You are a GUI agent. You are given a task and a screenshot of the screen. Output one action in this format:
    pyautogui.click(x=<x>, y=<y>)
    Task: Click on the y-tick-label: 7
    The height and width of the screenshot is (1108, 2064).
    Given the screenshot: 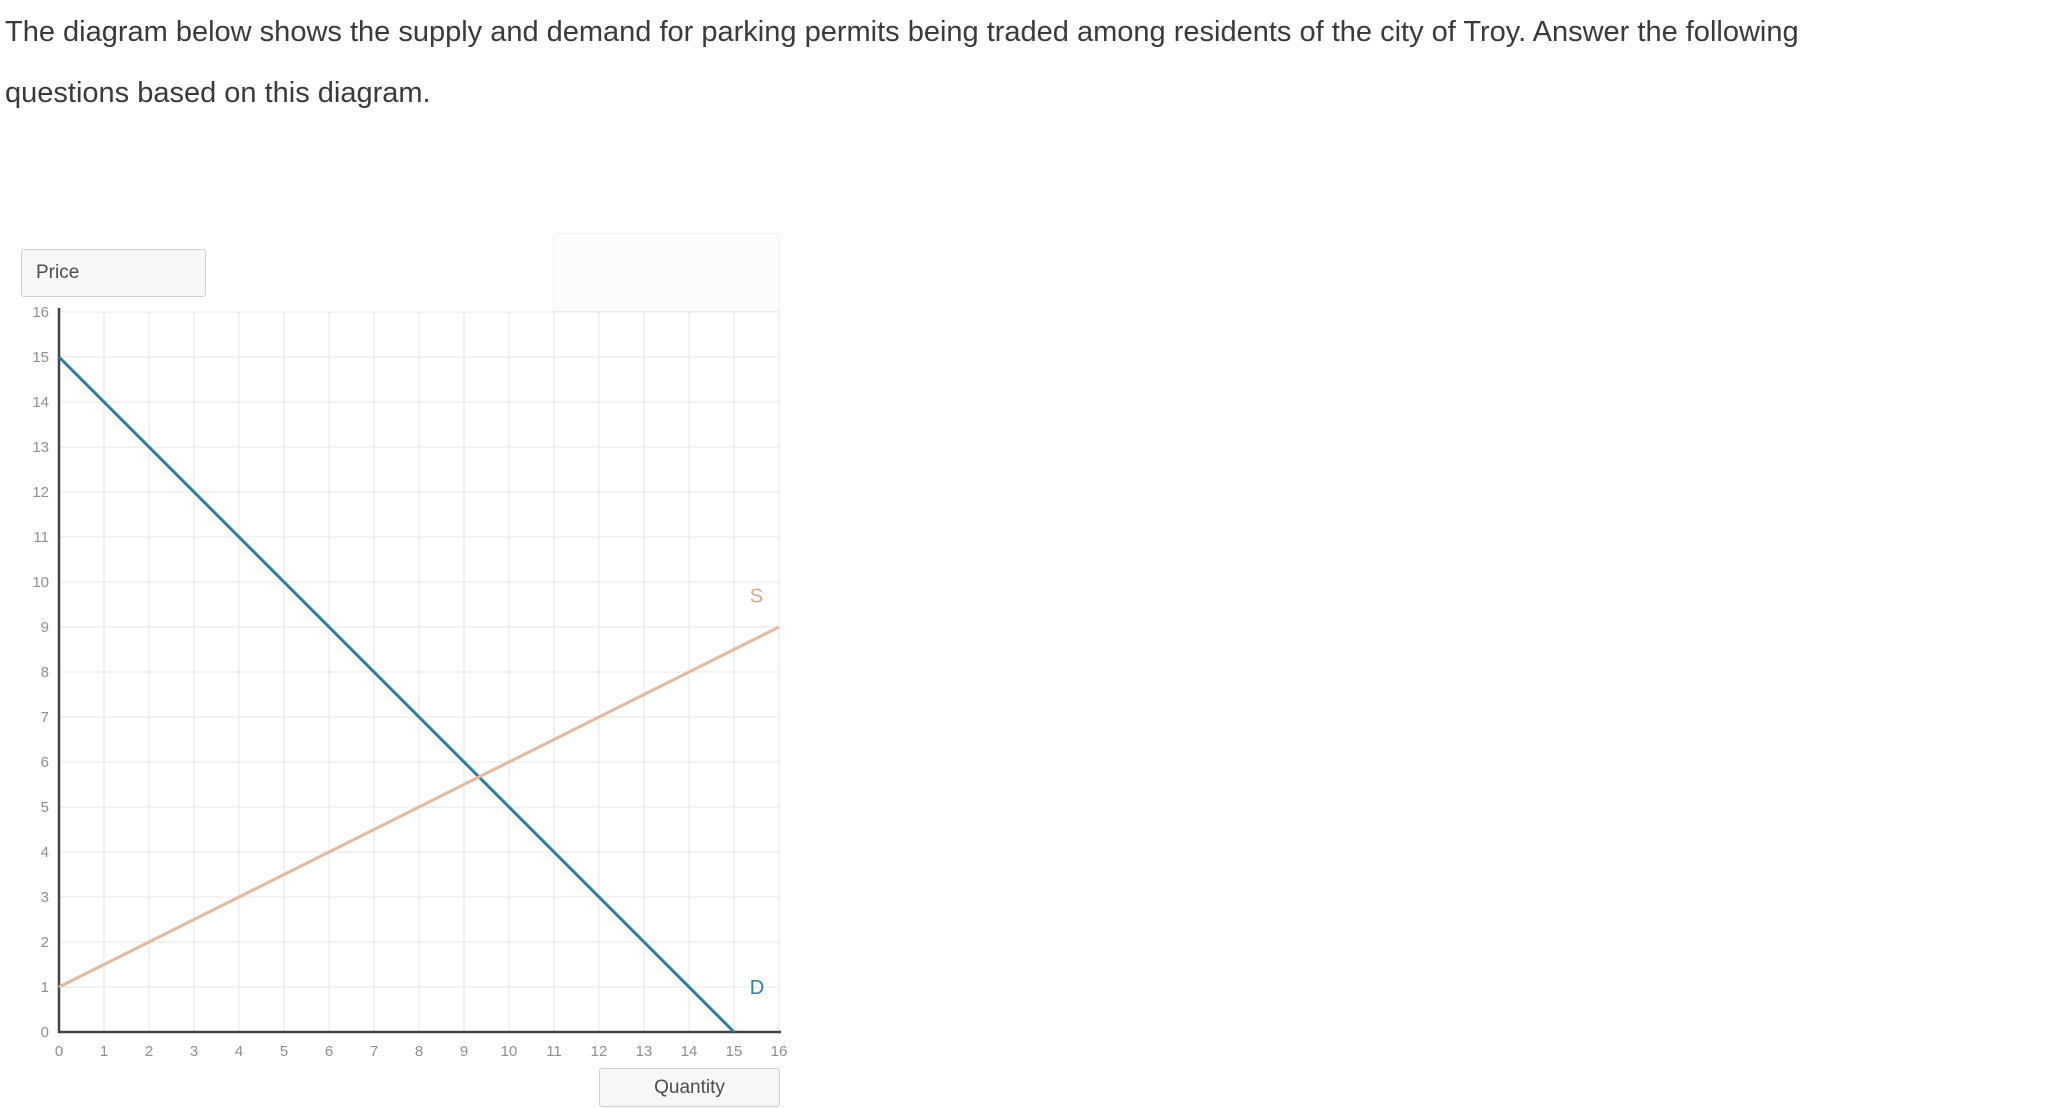 What is the action you would take?
    pyautogui.click(x=45, y=717)
    